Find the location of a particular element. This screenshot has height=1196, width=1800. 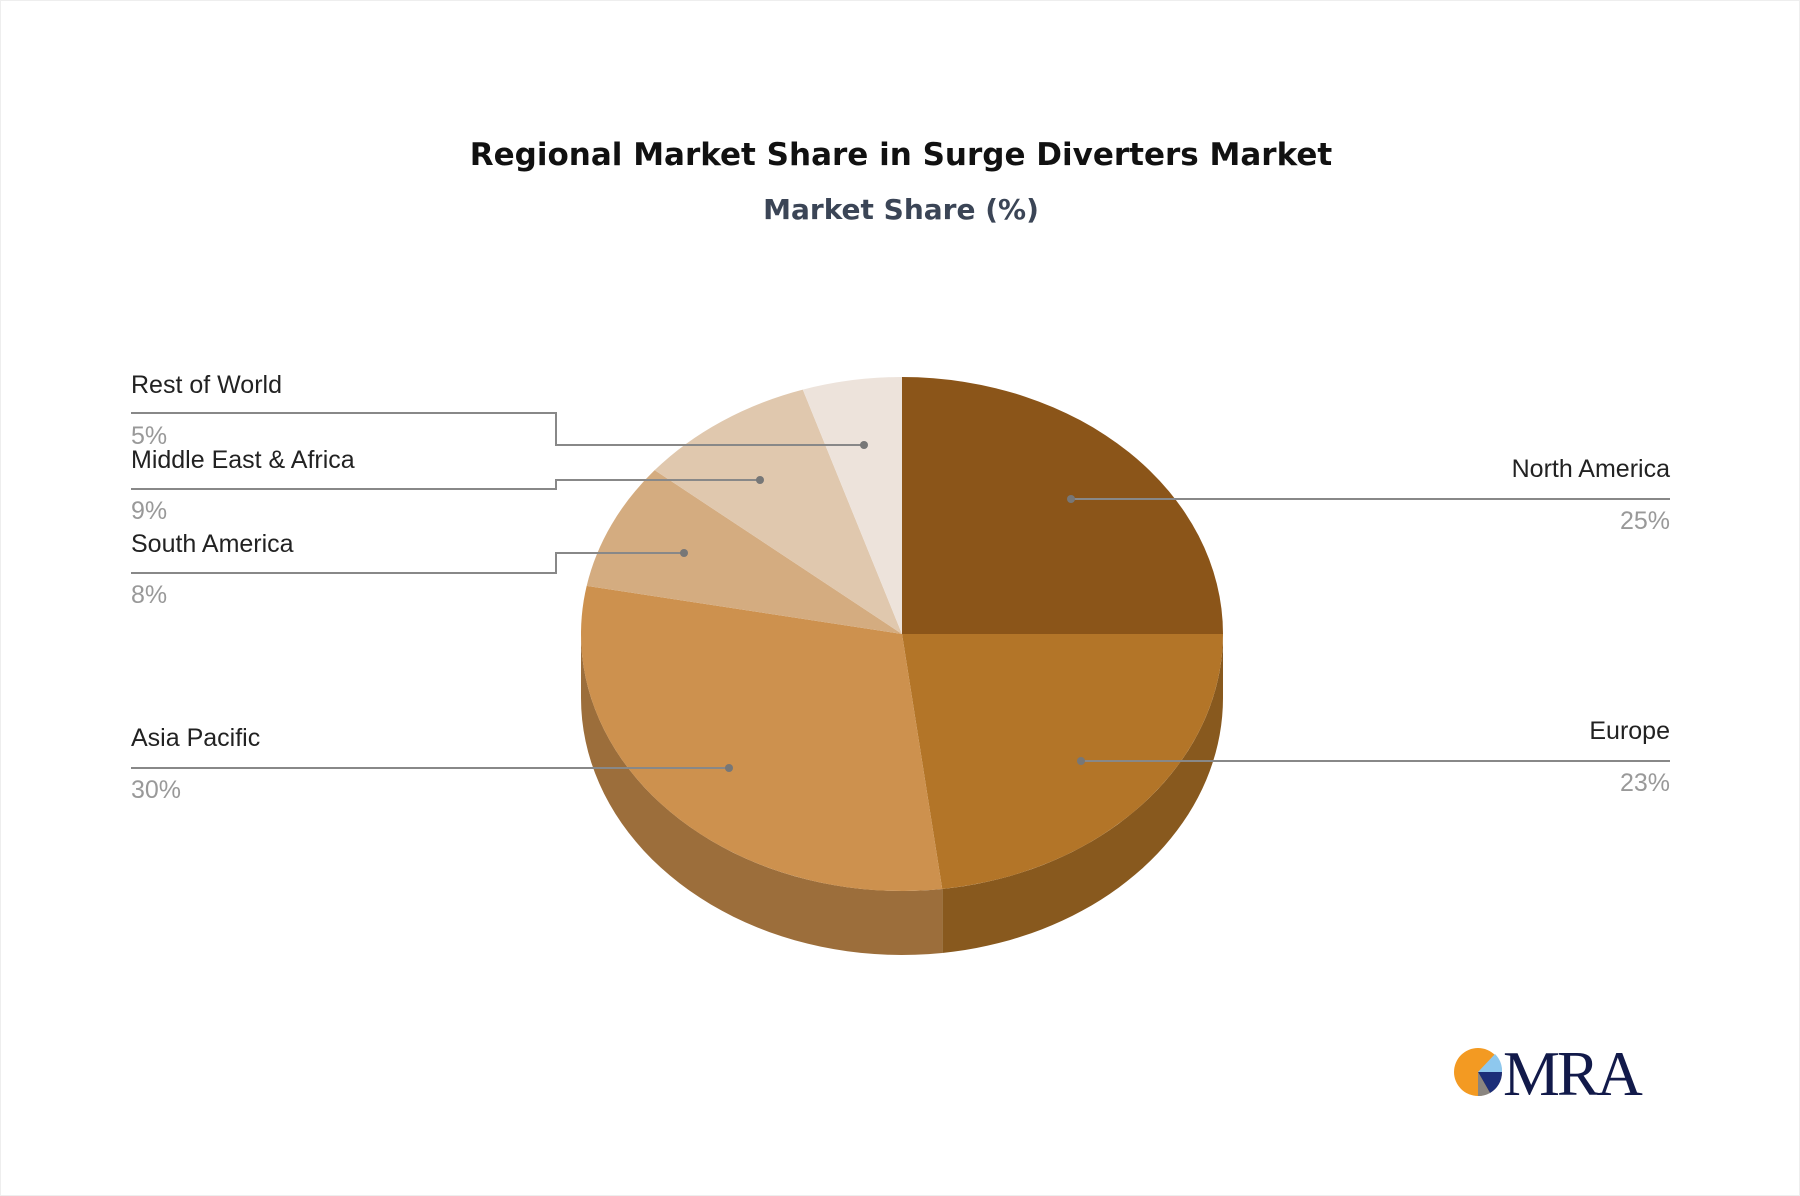

label-europe: Europe is located at coordinates (1629, 731).